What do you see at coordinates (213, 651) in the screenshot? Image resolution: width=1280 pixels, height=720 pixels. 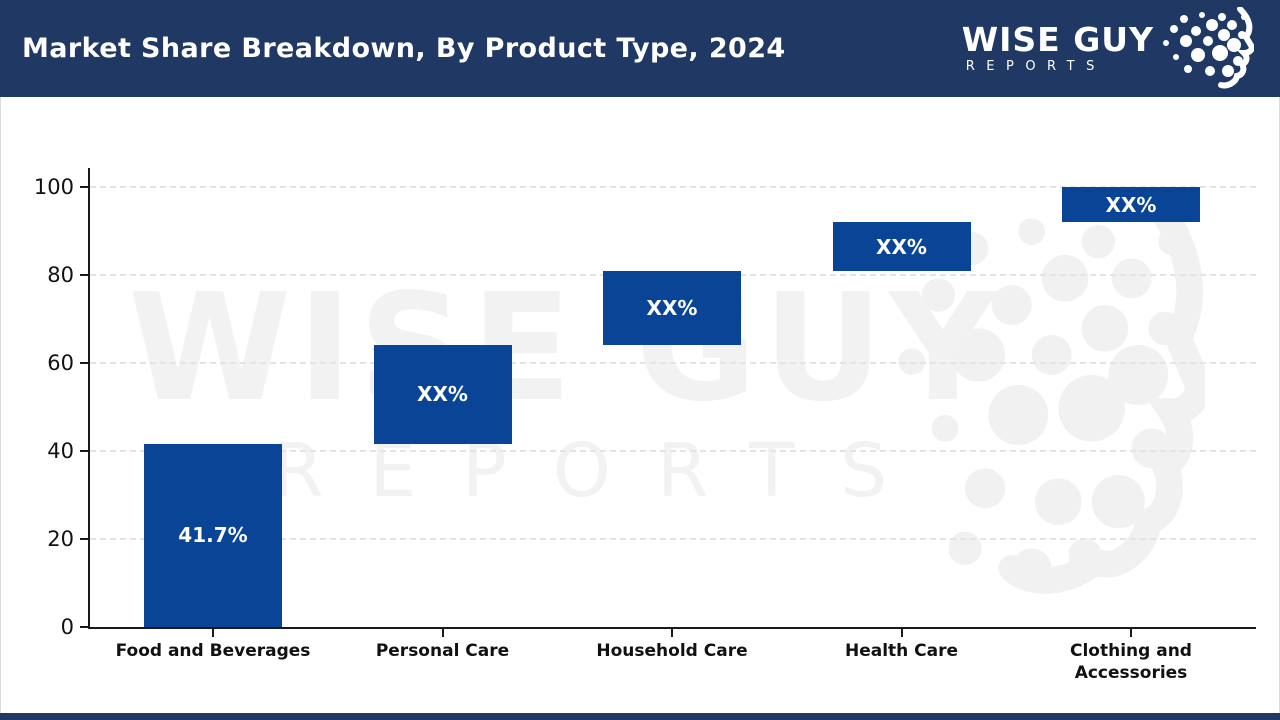 I see `x-category-label: Food and Beverages` at bounding box center [213, 651].